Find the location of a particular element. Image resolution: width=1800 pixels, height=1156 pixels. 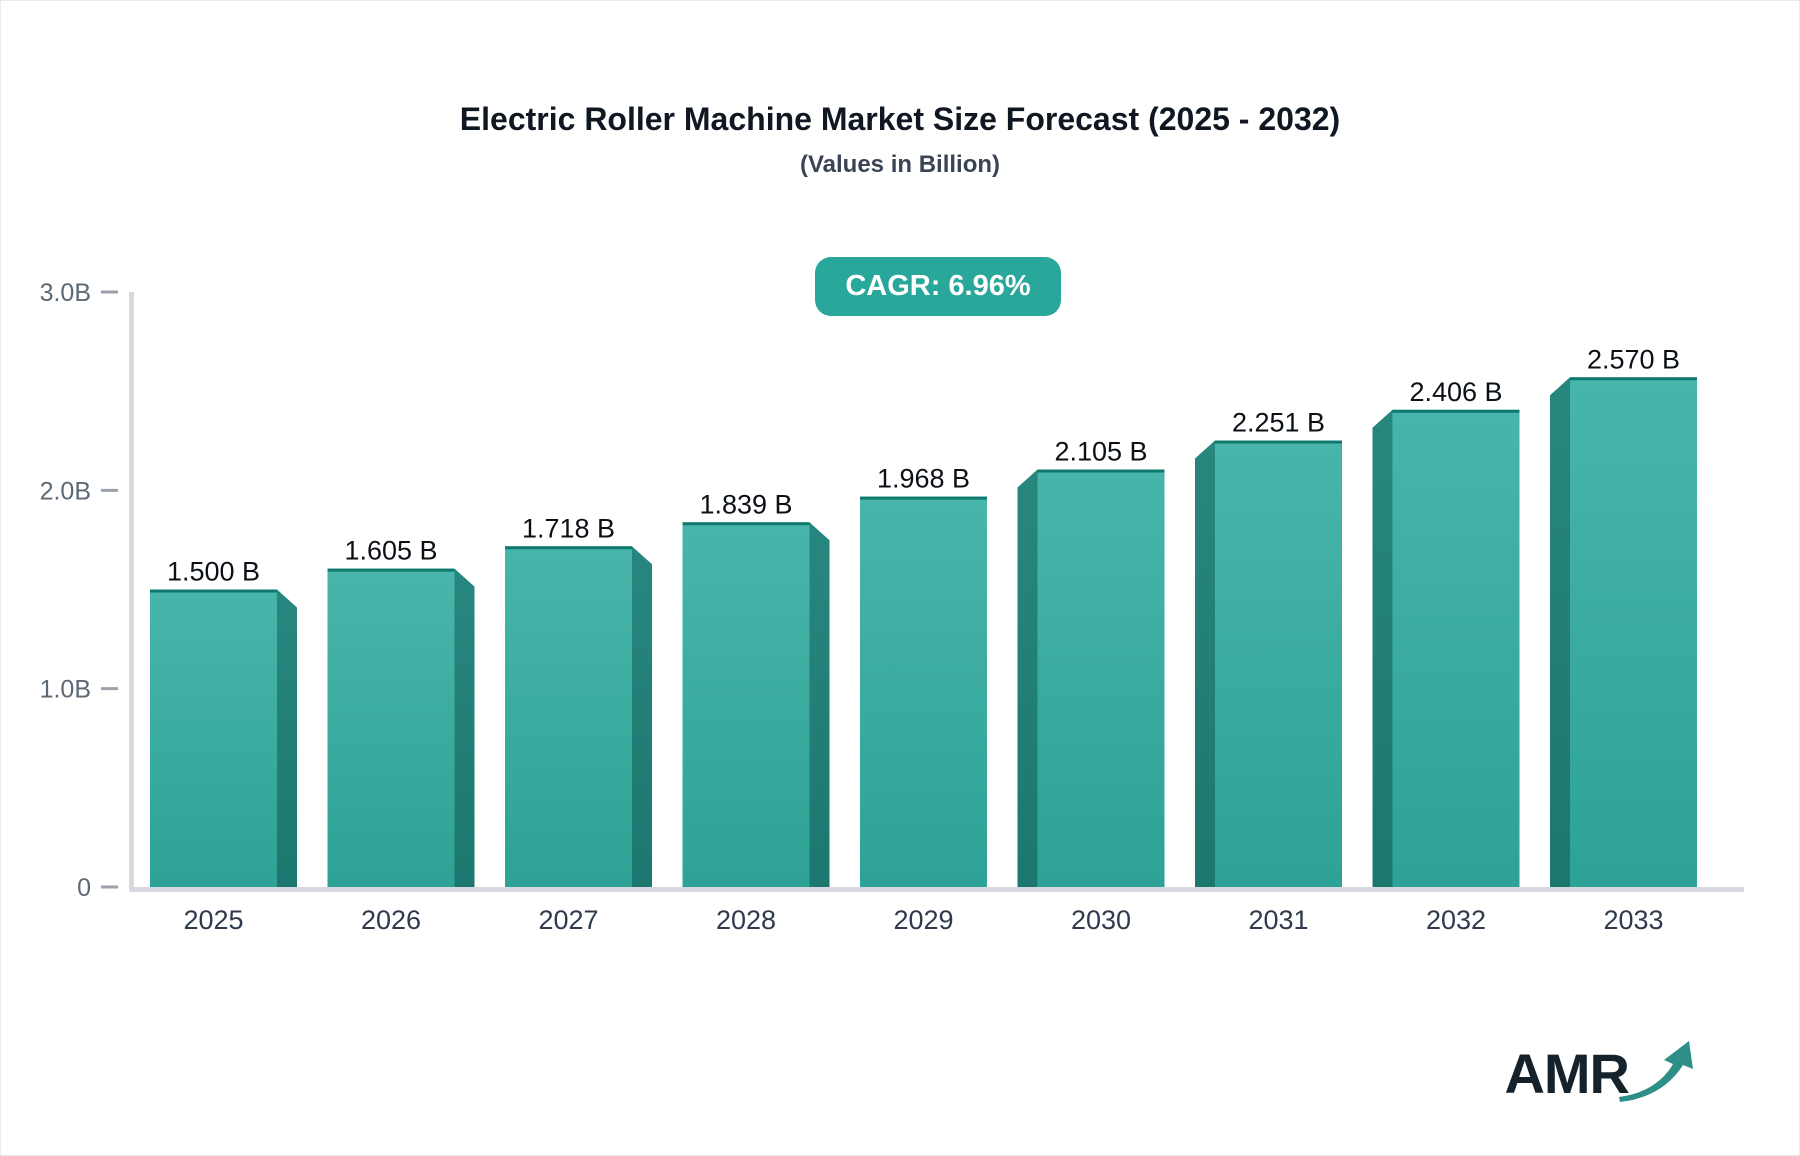

bar-value-label: 2.406 B is located at coordinates (1455, 392).